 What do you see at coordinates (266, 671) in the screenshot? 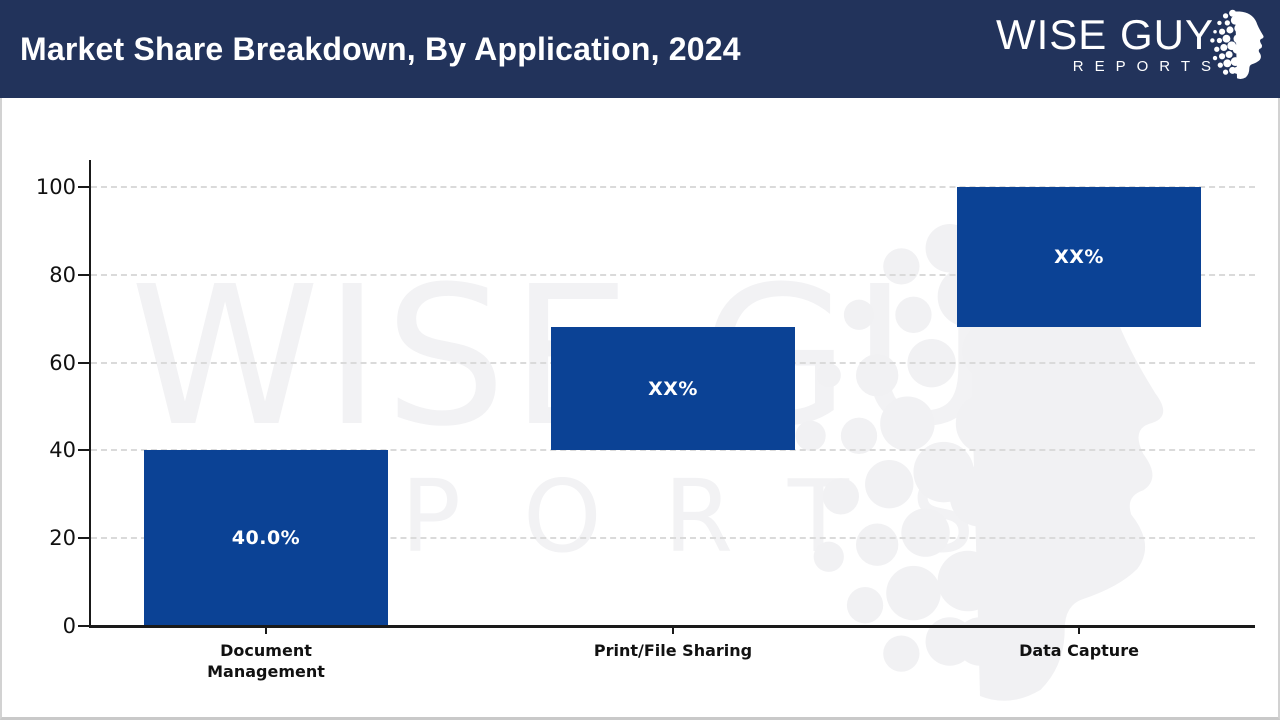
I see `x-category-label-line: Management` at bounding box center [266, 671].